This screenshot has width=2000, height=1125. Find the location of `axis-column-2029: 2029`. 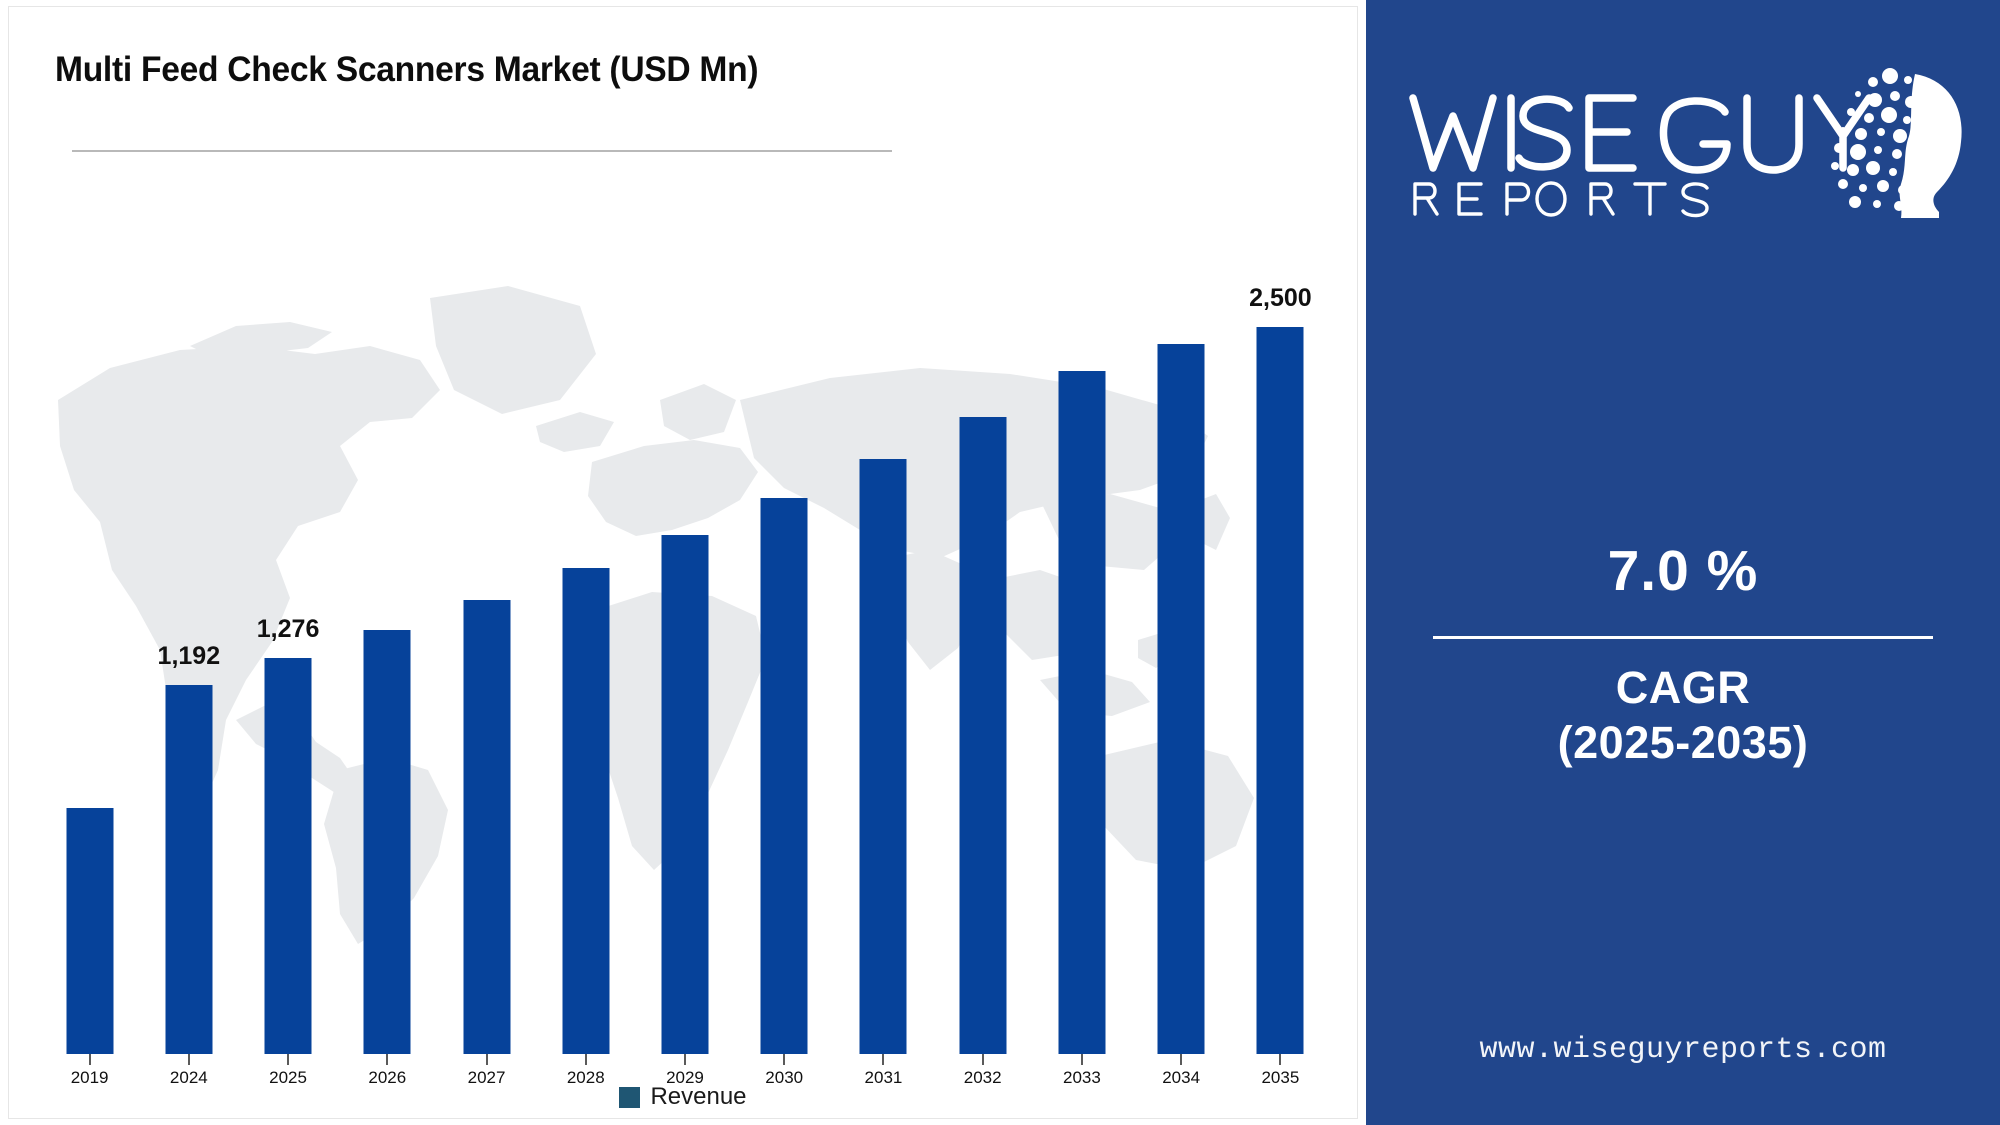

axis-column-2029: 2029 is located at coordinates (684, 562).